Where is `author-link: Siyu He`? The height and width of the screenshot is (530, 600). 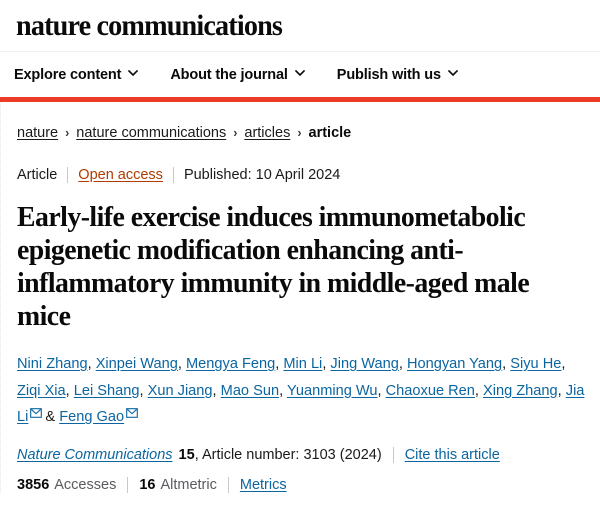
author-link: Siyu He is located at coordinates (536, 364).